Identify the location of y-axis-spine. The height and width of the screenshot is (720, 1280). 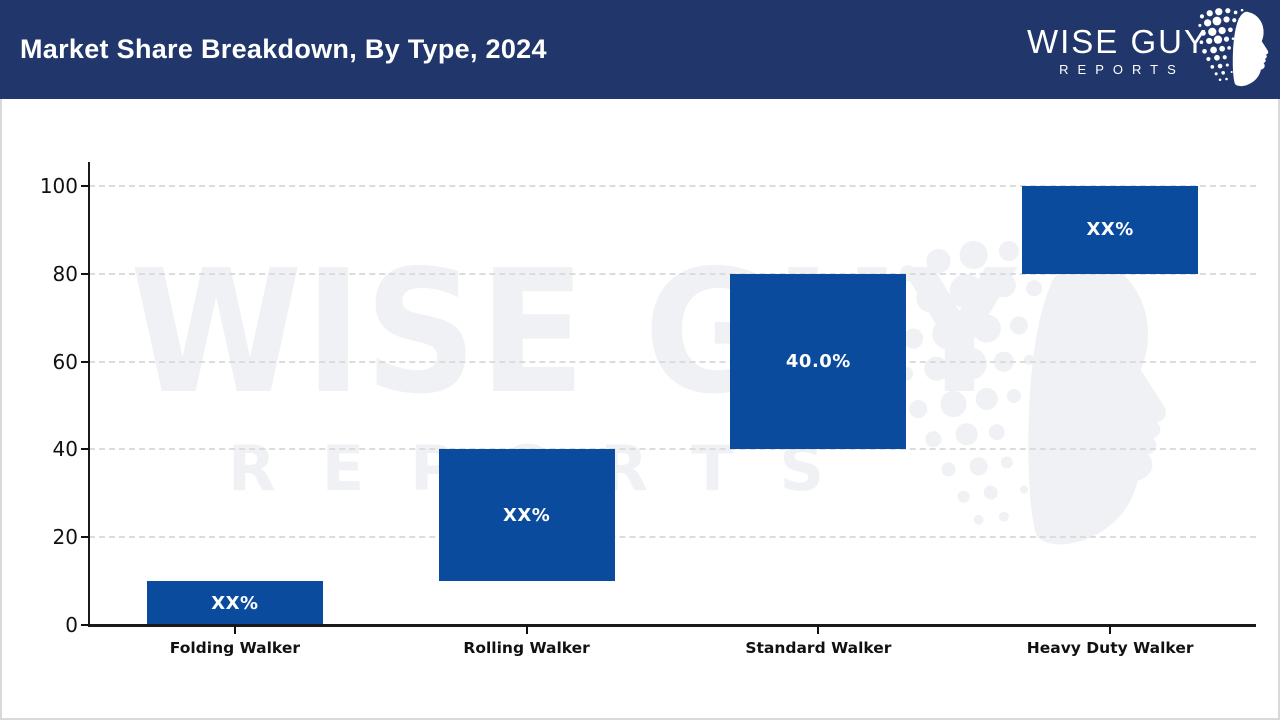
(89, 394).